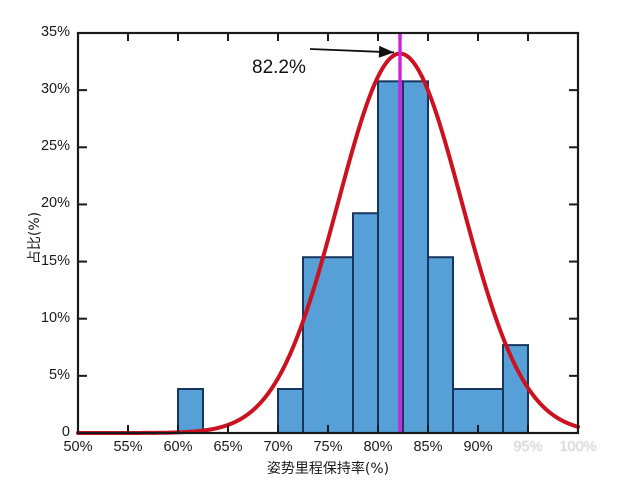 The width and height of the screenshot is (640, 485). I want to click on x-tick-label: 70%, so click(278, 447).